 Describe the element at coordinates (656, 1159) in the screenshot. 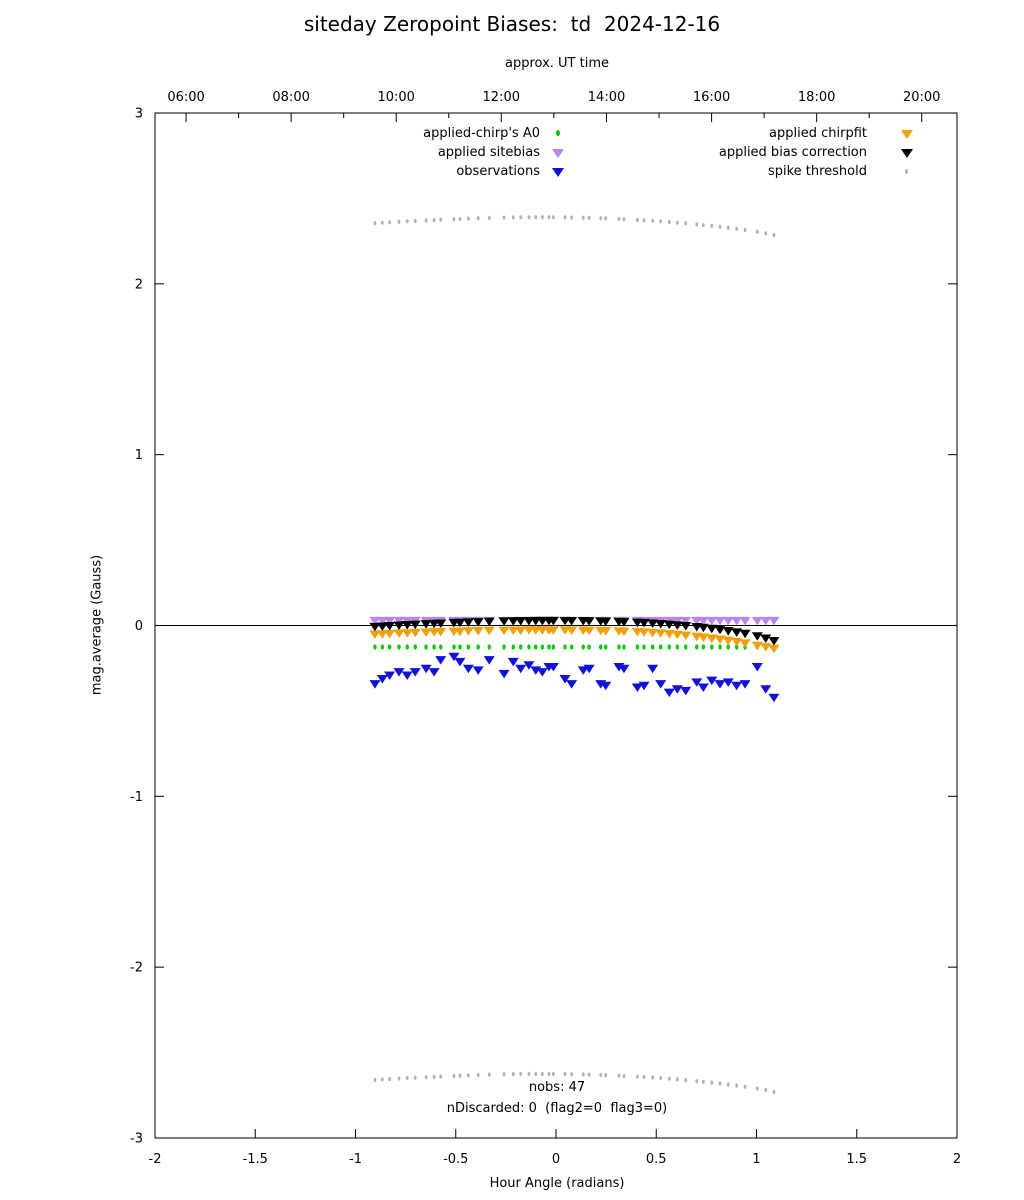

I see `x-tick-label: 0.5` at that location.